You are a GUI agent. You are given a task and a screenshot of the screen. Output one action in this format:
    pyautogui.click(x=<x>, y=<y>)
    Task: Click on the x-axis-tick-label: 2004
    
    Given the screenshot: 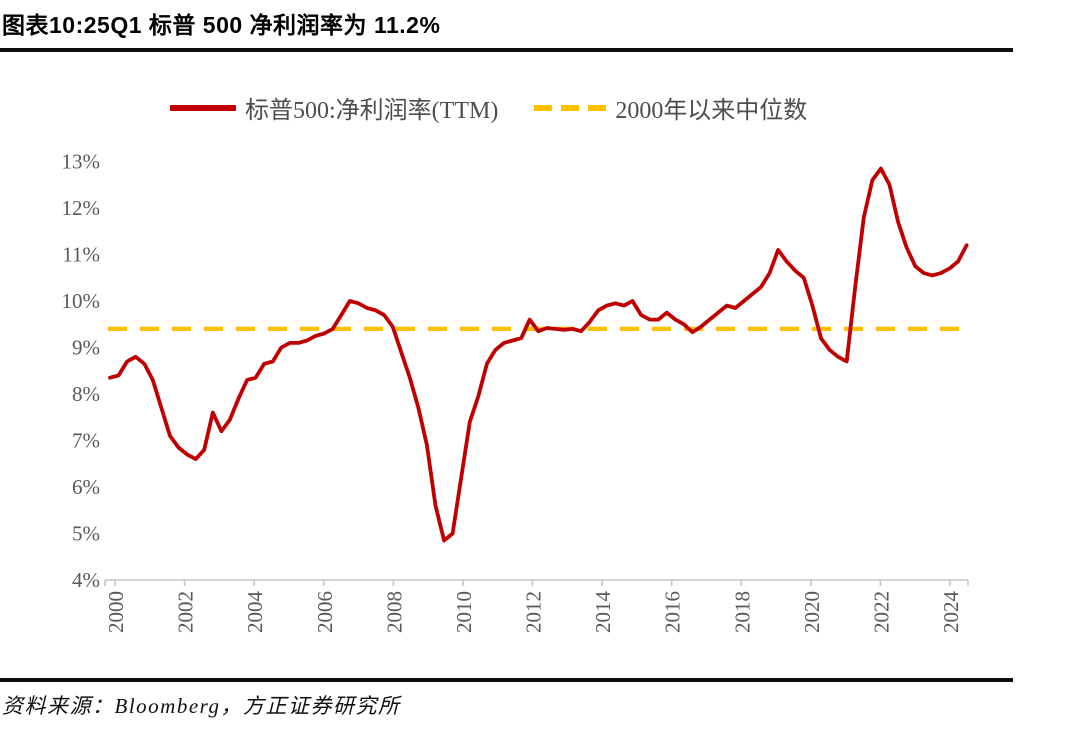 What is the action you would take?
    pyautogui.click(x=255, y=612)
    